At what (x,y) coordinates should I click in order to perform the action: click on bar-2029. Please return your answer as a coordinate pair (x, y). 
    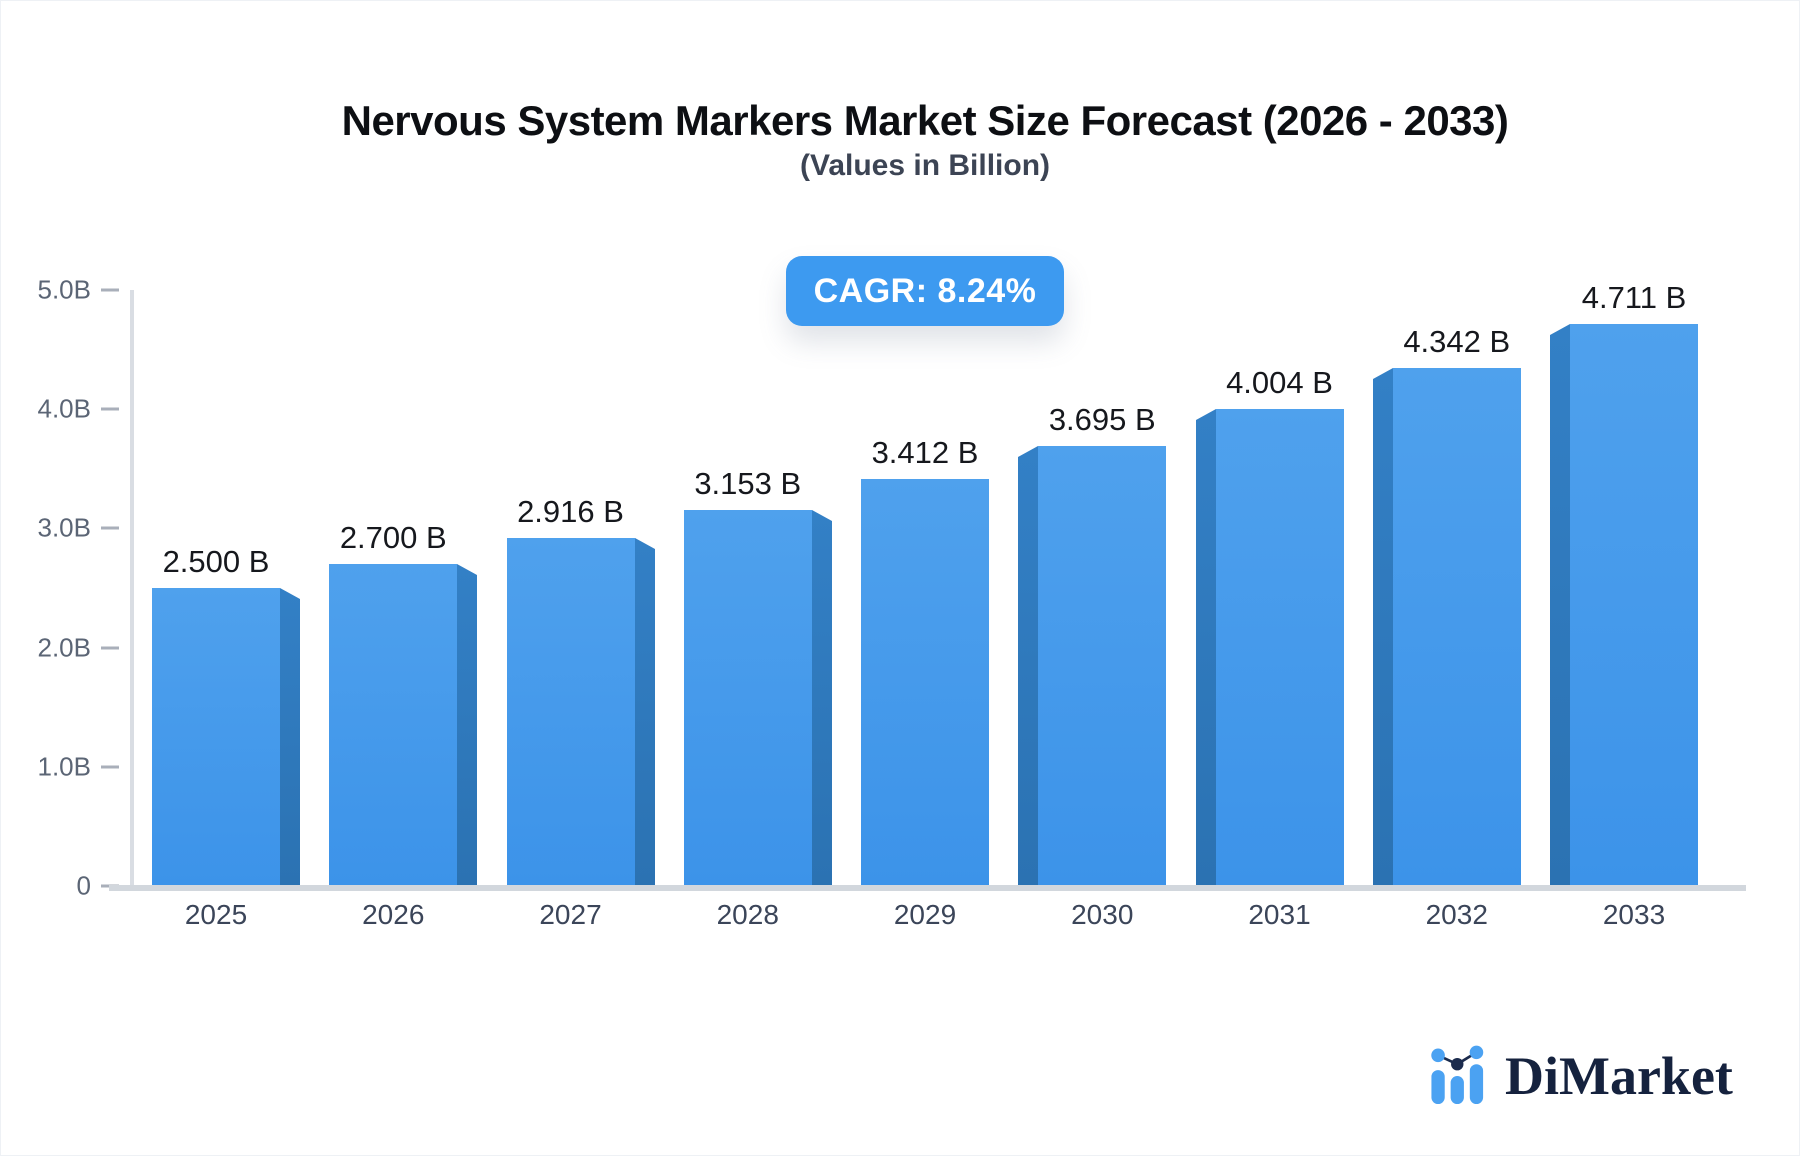
    Looking at the image, I should click on (925, 682).